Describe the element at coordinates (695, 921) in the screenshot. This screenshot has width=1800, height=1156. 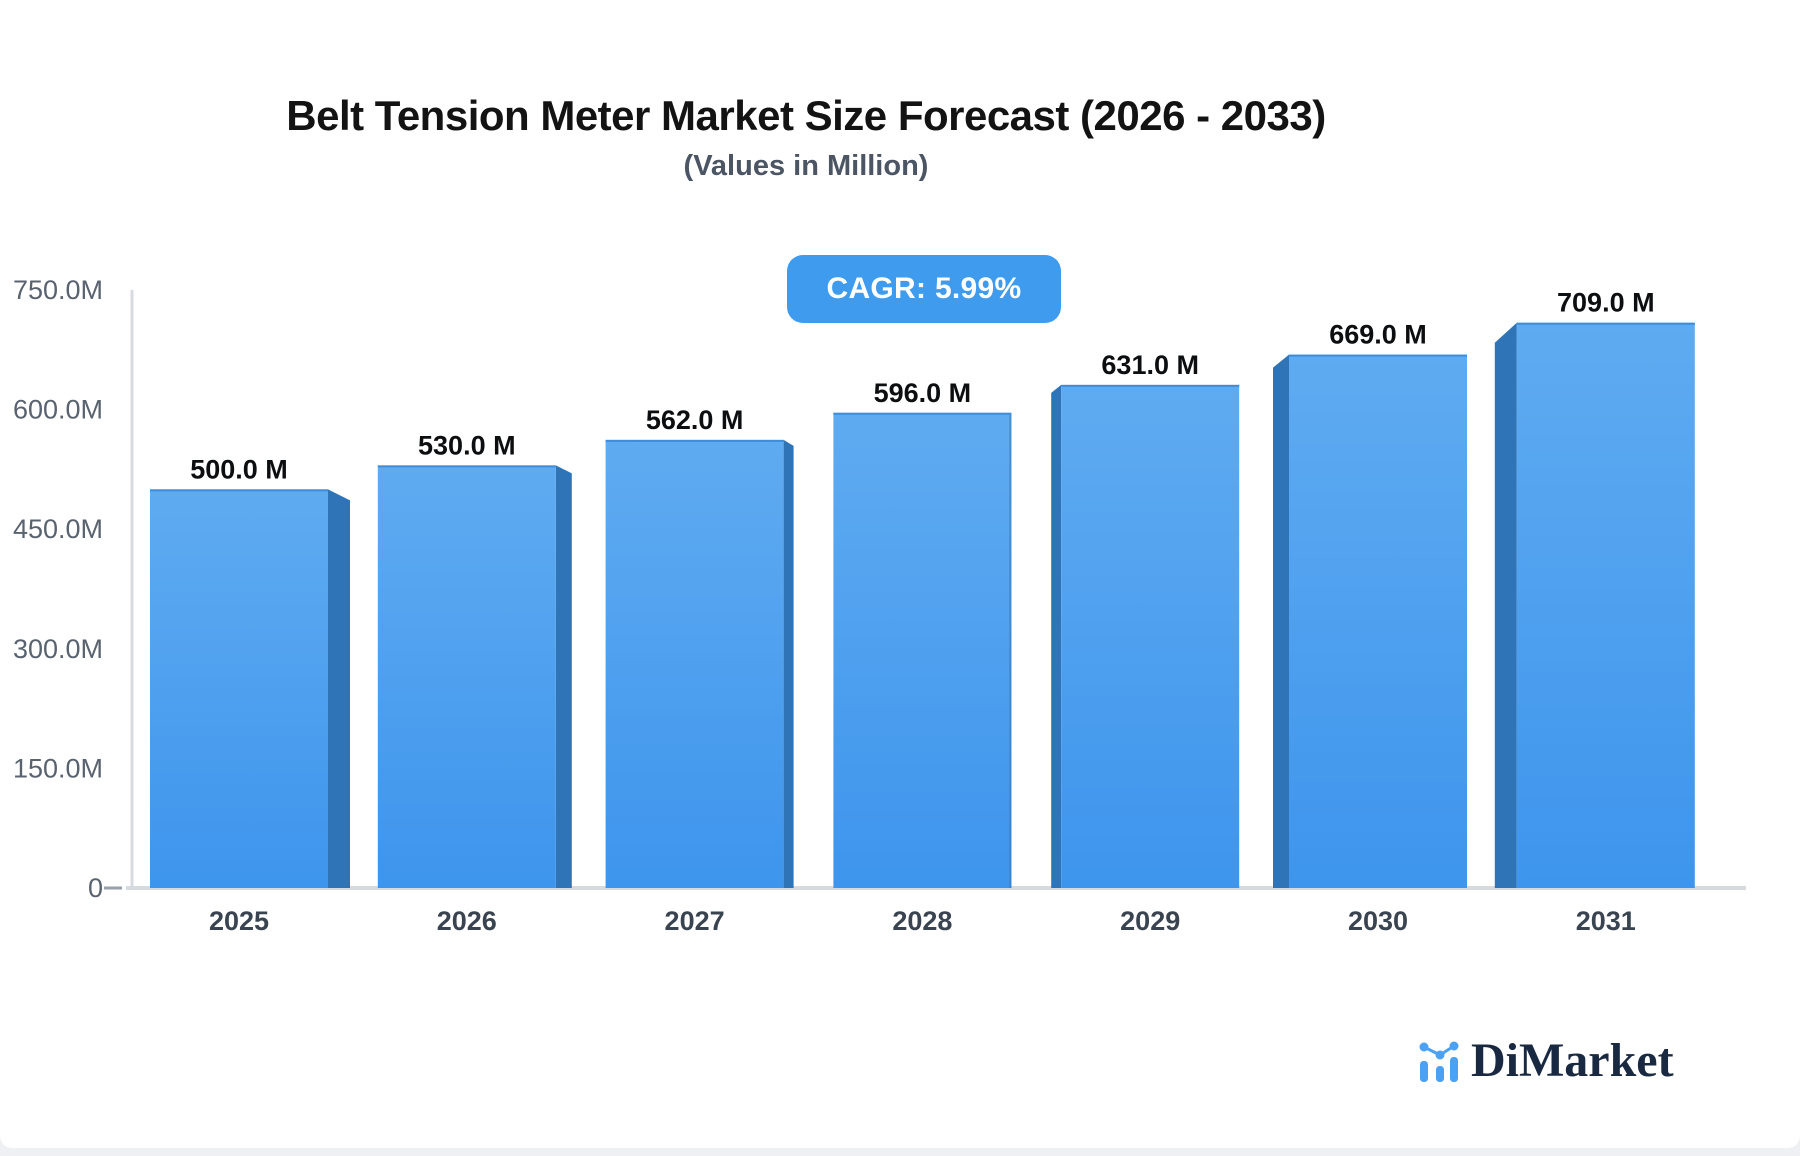
I see `x-tick-label: 2027` at that location.